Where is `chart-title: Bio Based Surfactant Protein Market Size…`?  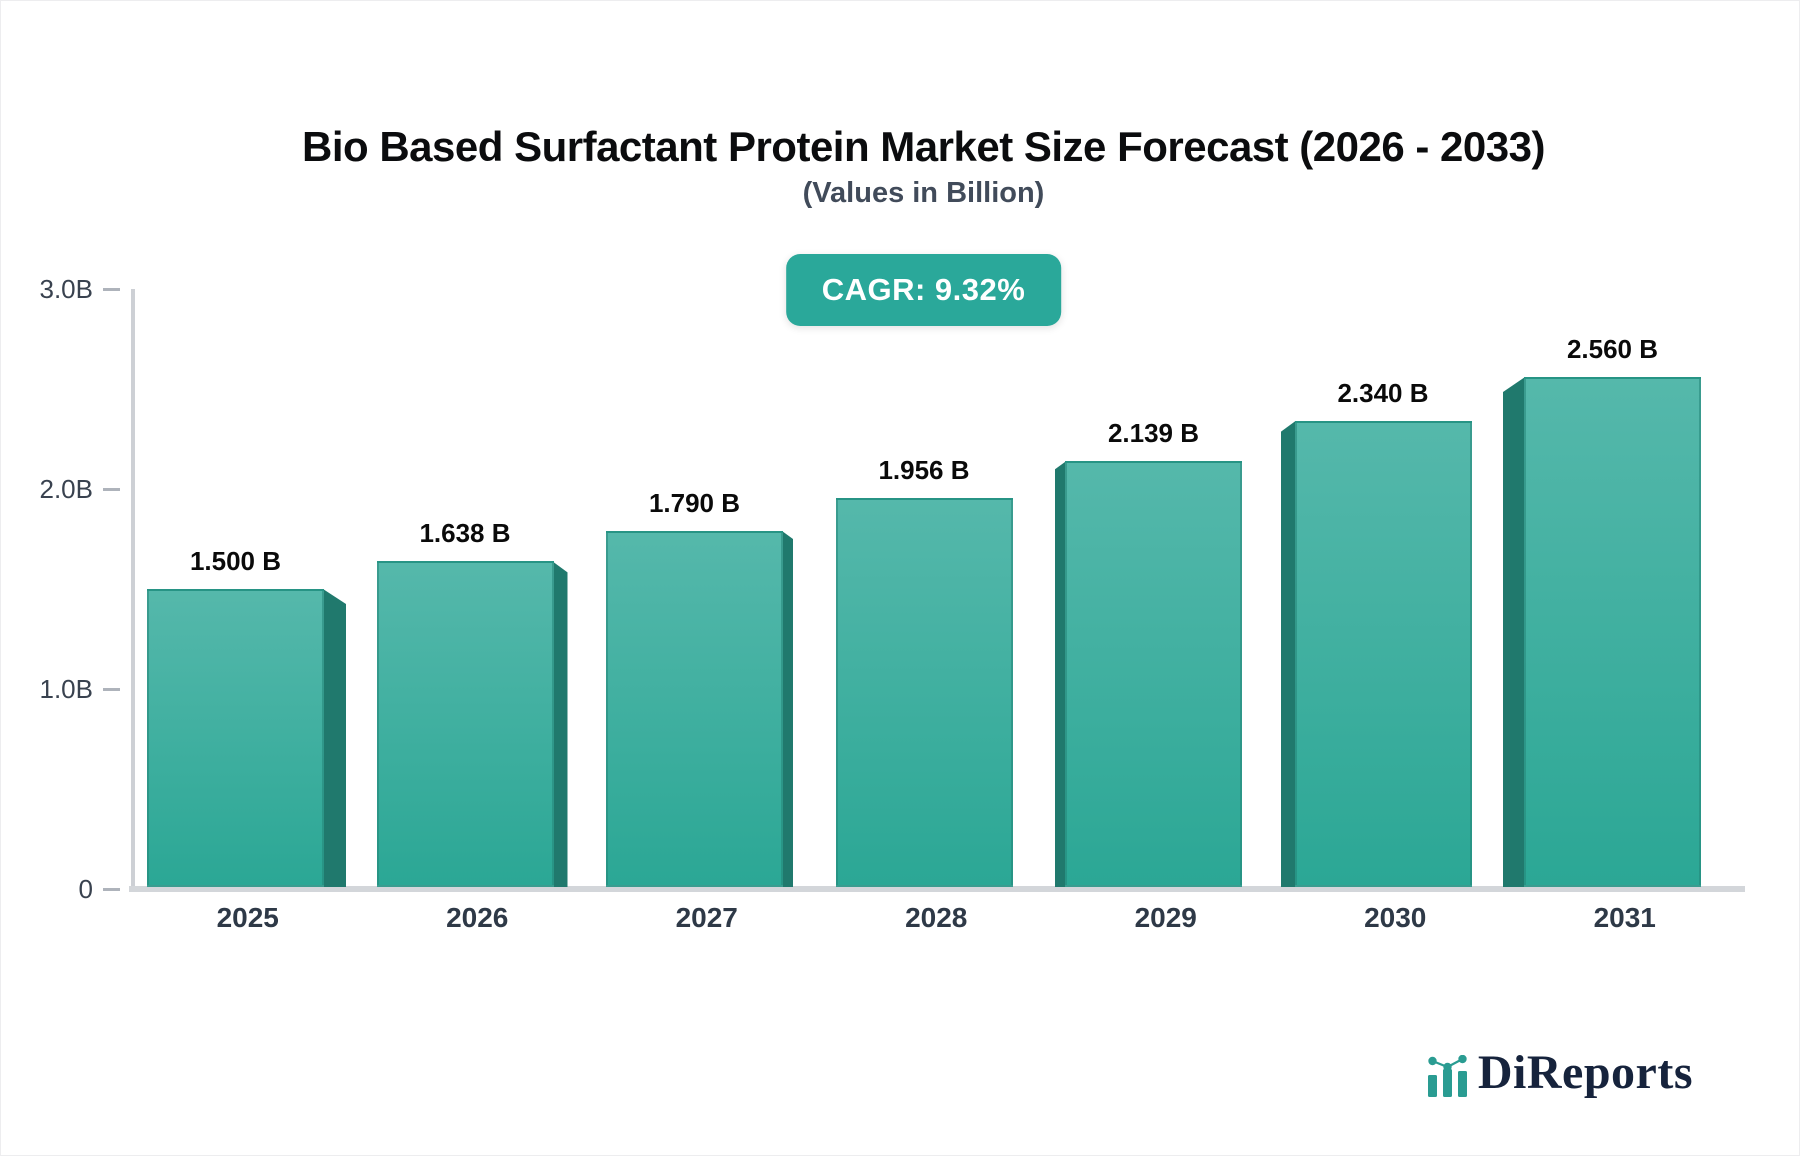 chart-title: Bio Based Surfactant Protein Market Size… is located at coordinates (923, 146).